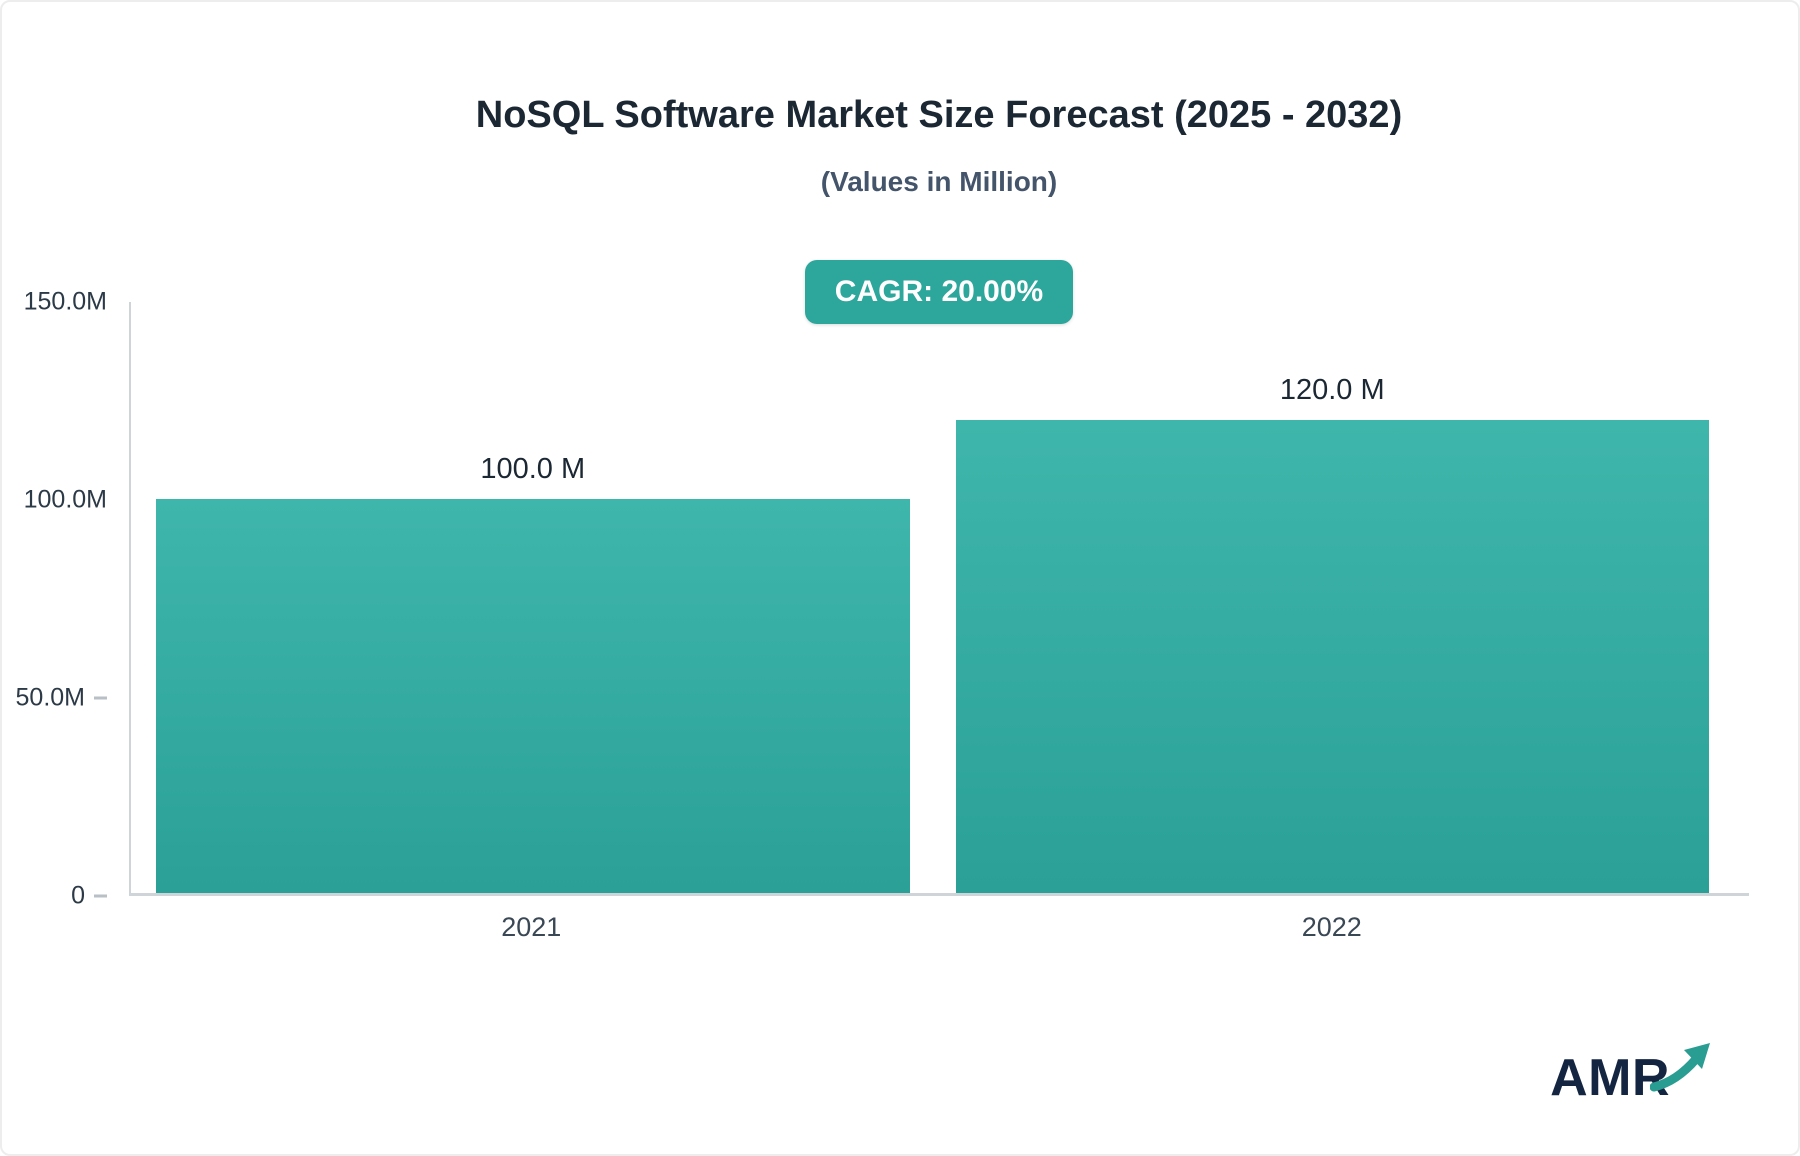  I want to click on cagr-badge: CAGR: 20.00%, so click(939, 292).